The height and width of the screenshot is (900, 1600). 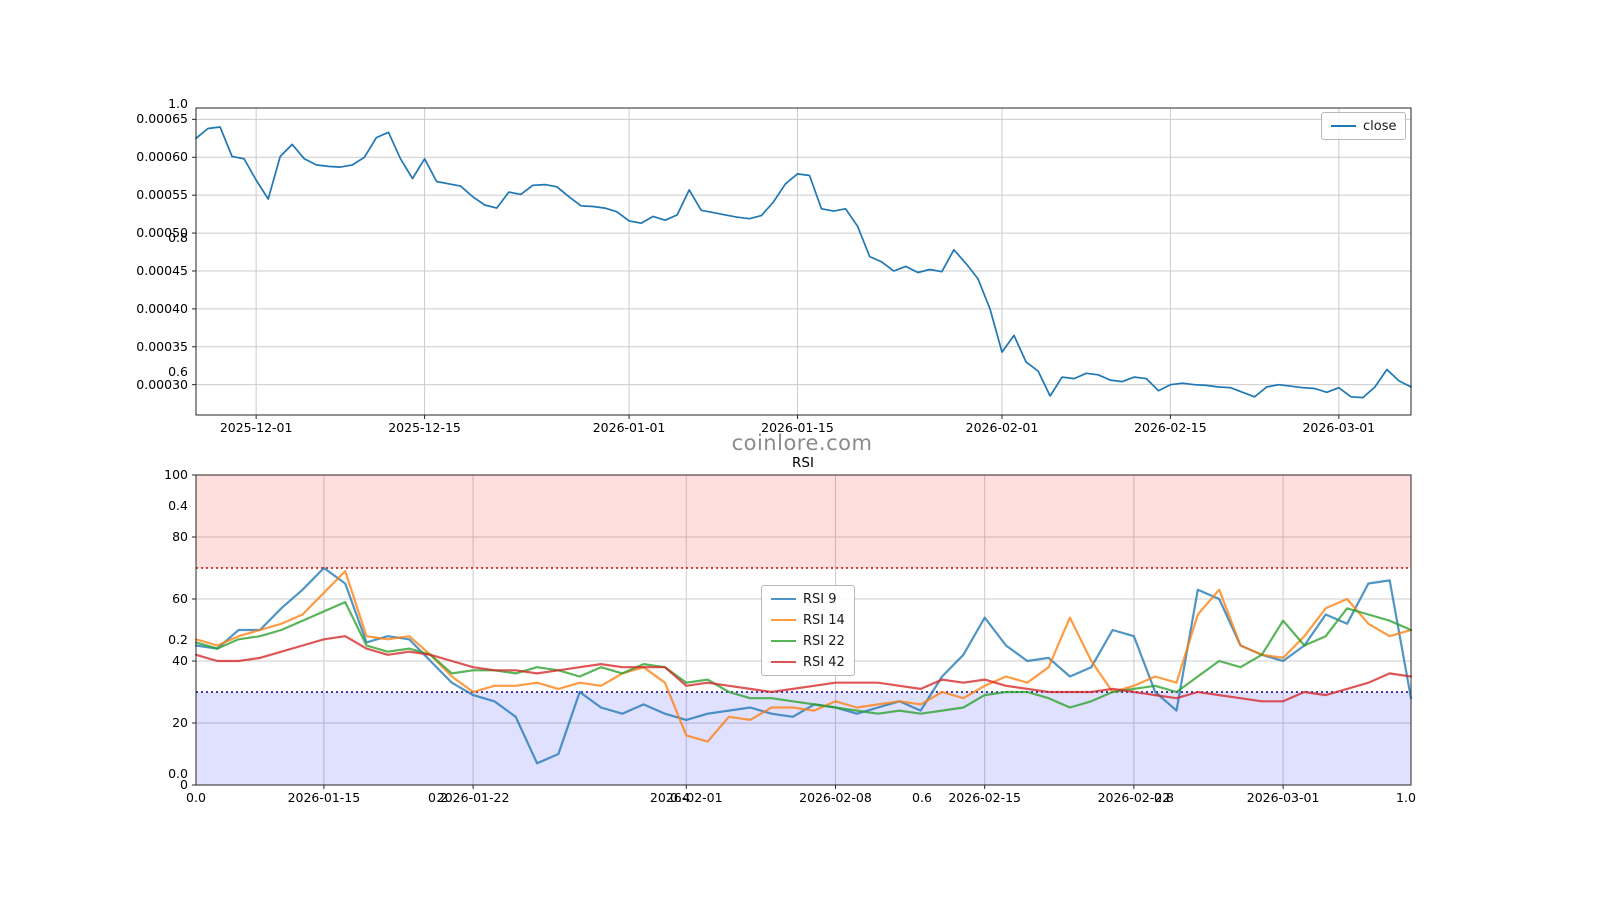 What do you see at coordinates (178, 639) in the screenshot?
I see `overlay-y-label: 0.2` at bounding box center [178, 639].